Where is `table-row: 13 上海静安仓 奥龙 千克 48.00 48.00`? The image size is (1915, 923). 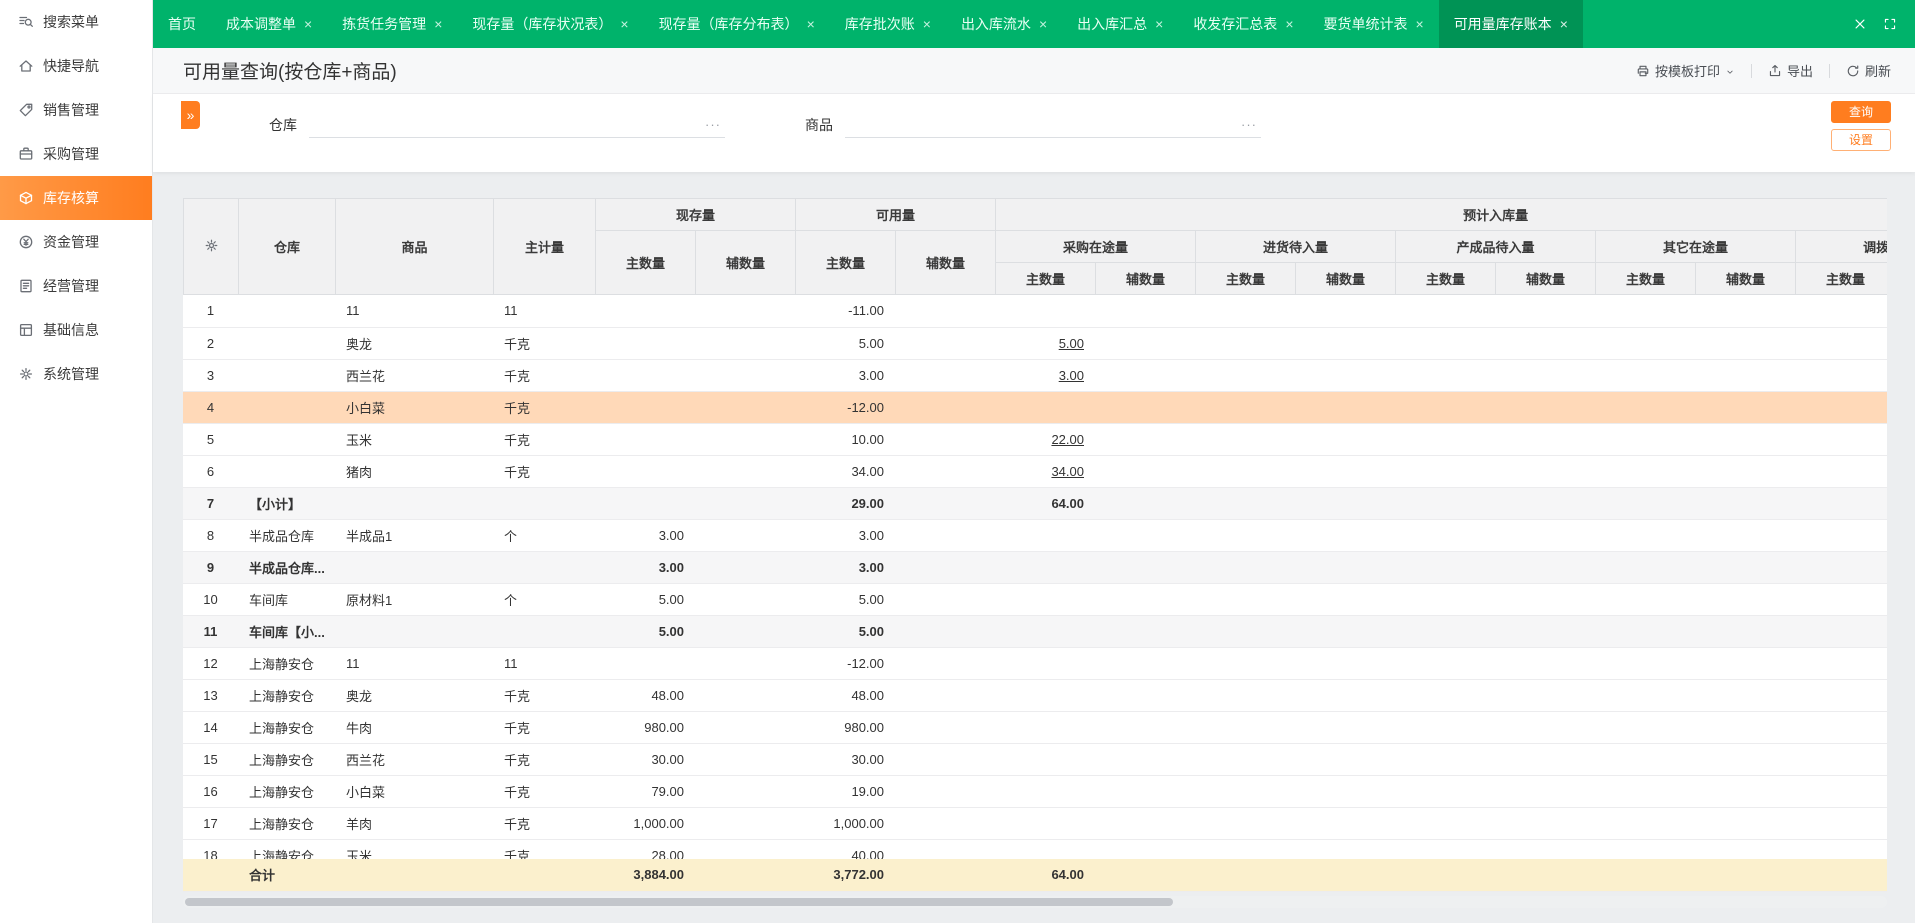 table-row: 13 上海静安仓 奥龙 千克 48.00 48.00 is located at coordinates (1035, 695).